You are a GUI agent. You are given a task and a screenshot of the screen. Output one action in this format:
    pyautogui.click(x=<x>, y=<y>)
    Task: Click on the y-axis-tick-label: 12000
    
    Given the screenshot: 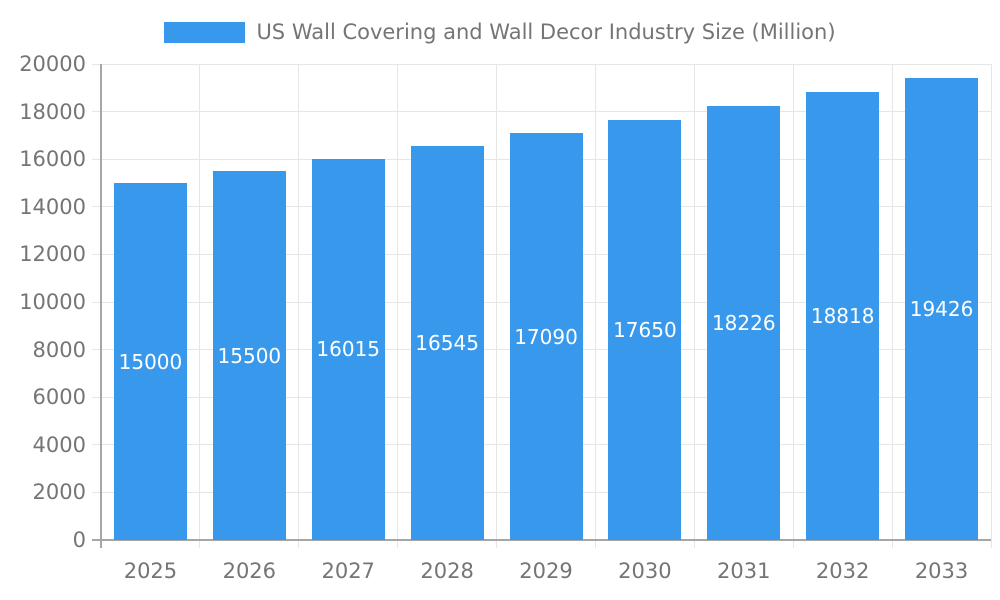 What is the action you would take?
    pyautogui.click(x=52, y=254)
    